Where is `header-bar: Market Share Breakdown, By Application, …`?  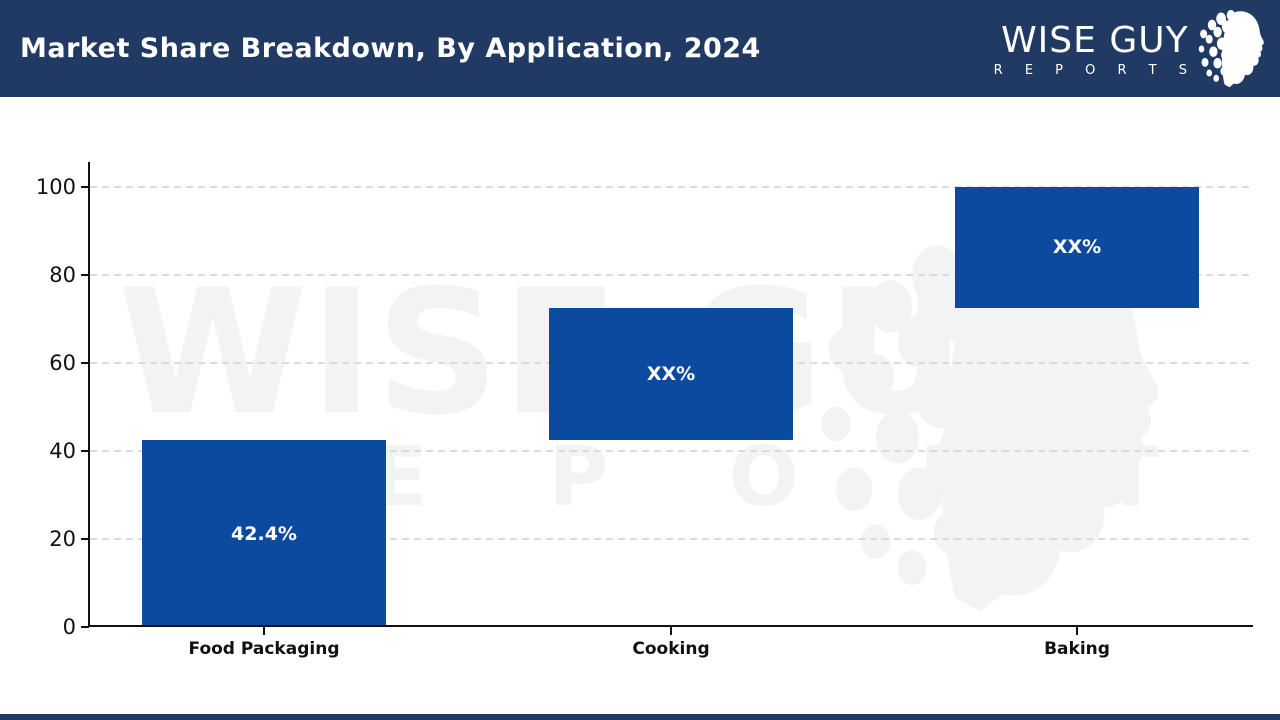 header-bar: Market Share Breakdown, By Application, … is located at coordinates (640, 48).